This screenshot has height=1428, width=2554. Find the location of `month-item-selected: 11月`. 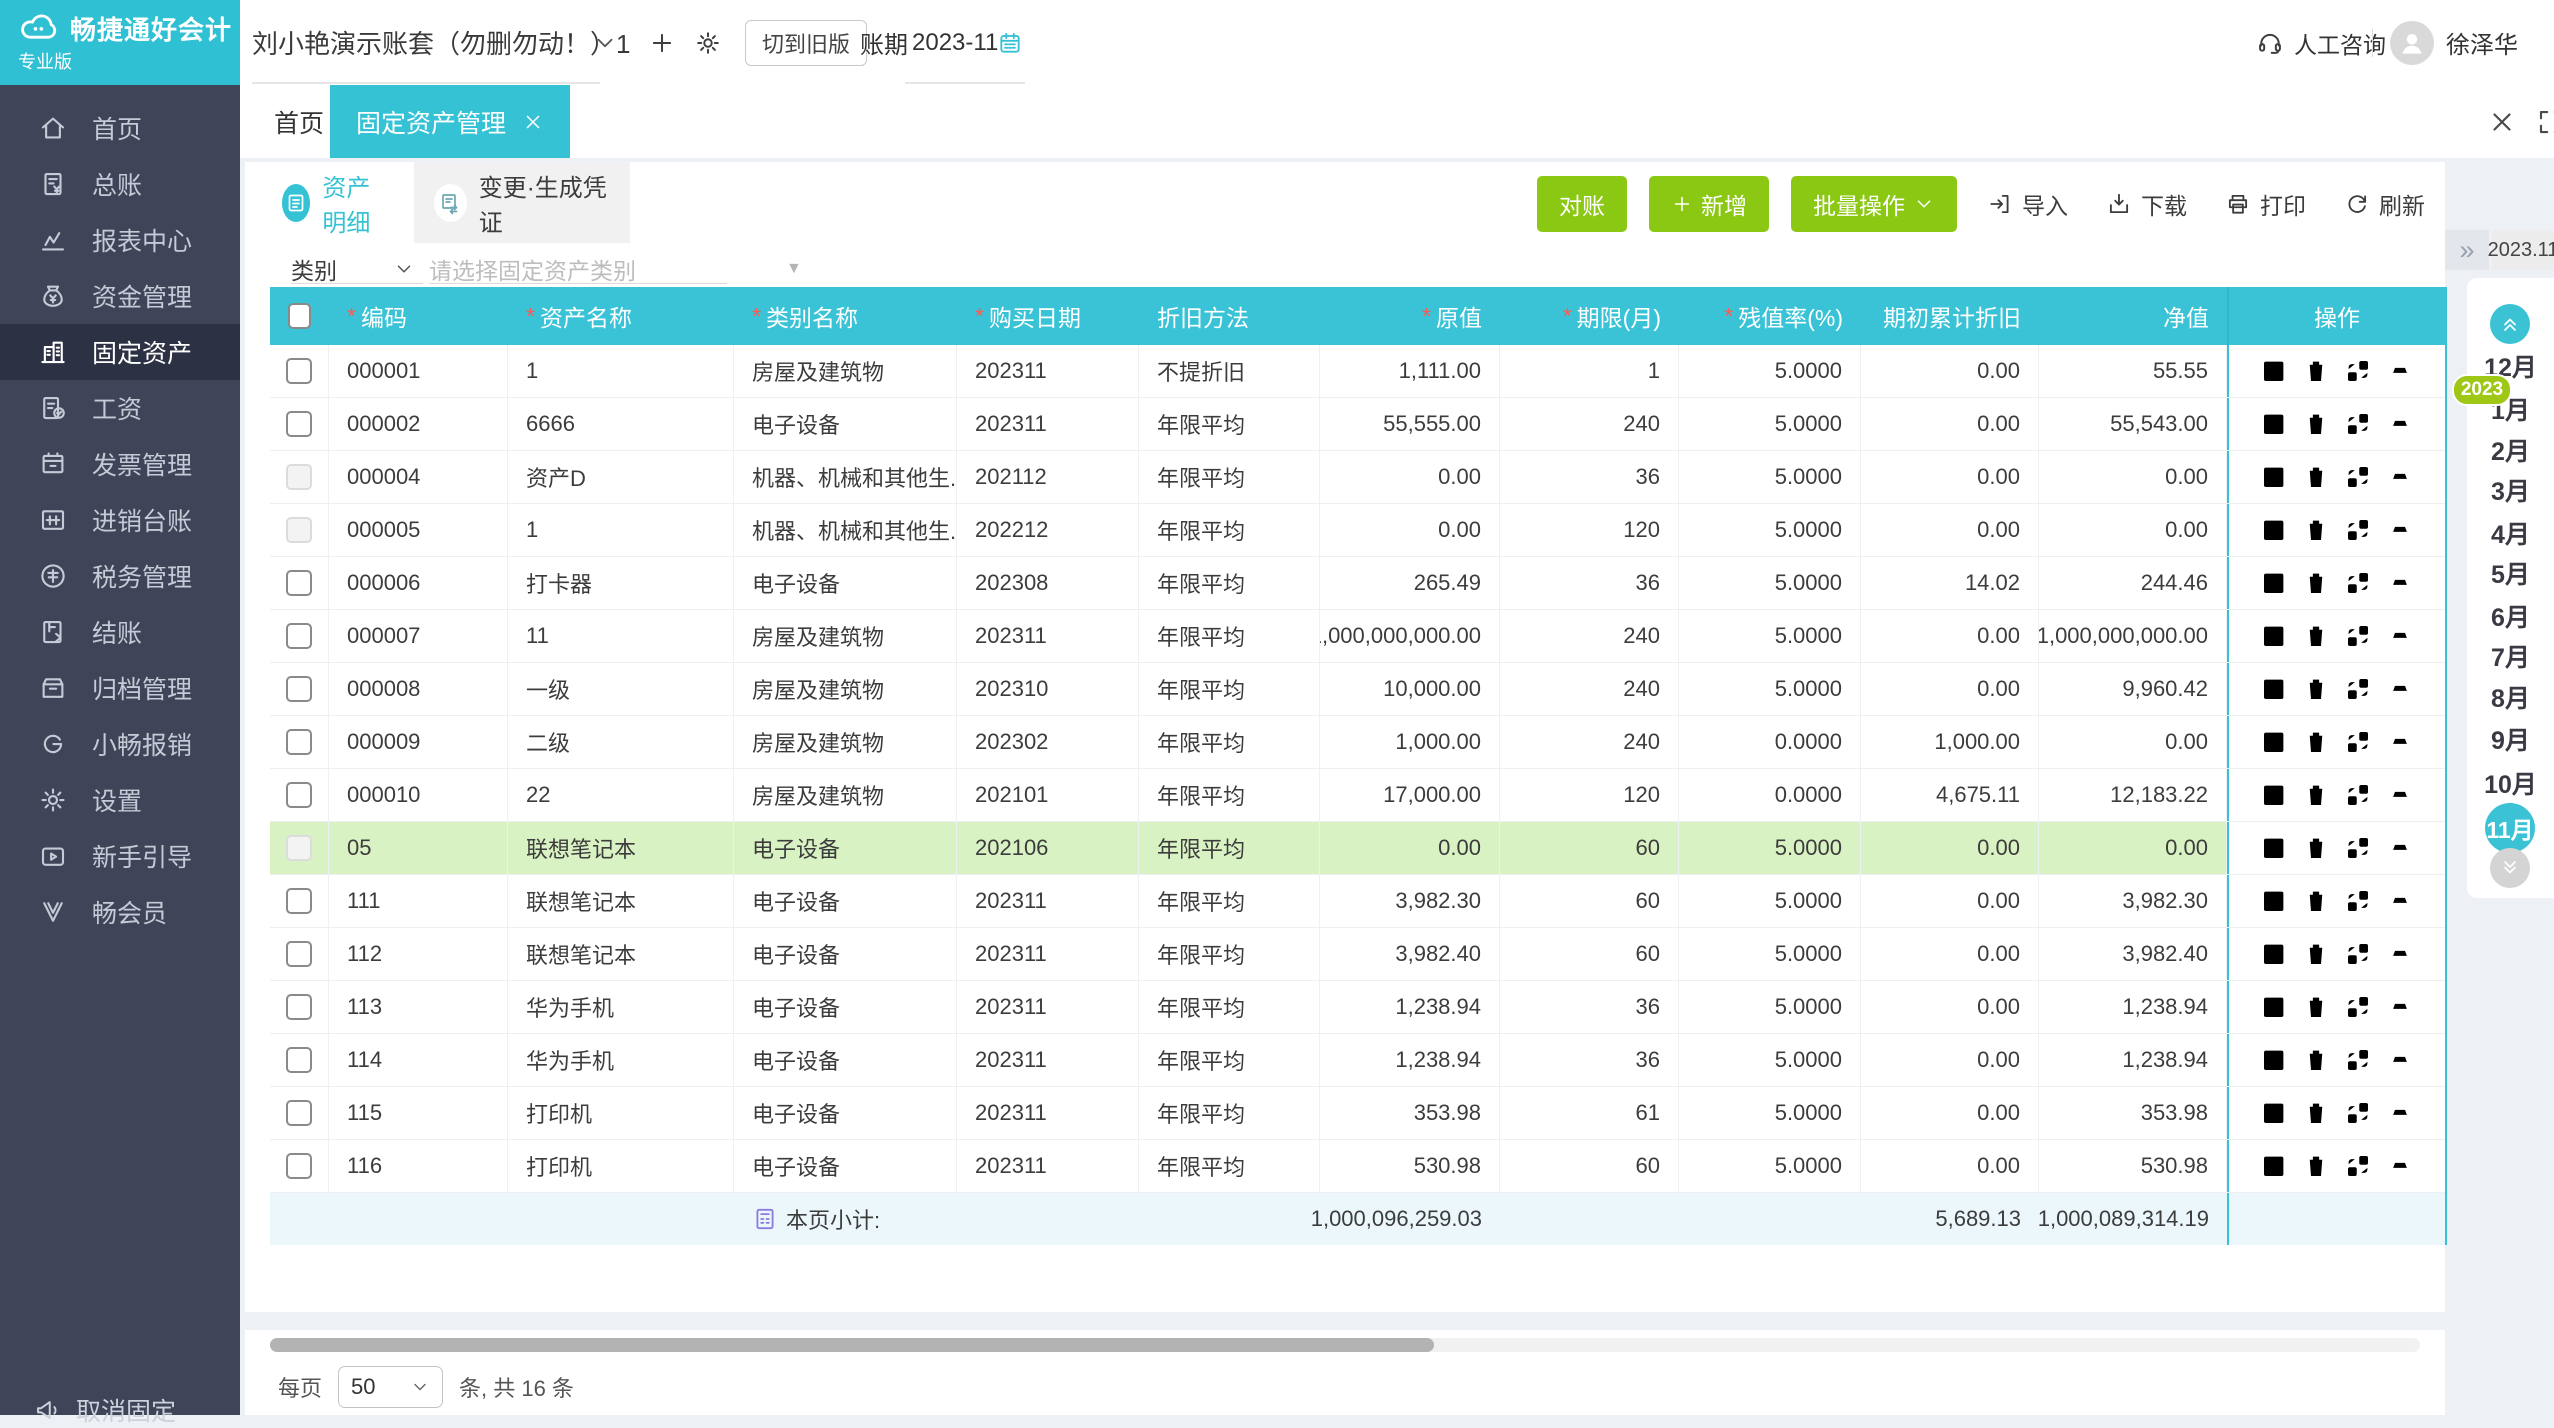

month-item-selected: 11月 is located at coordinates (2510, 828).